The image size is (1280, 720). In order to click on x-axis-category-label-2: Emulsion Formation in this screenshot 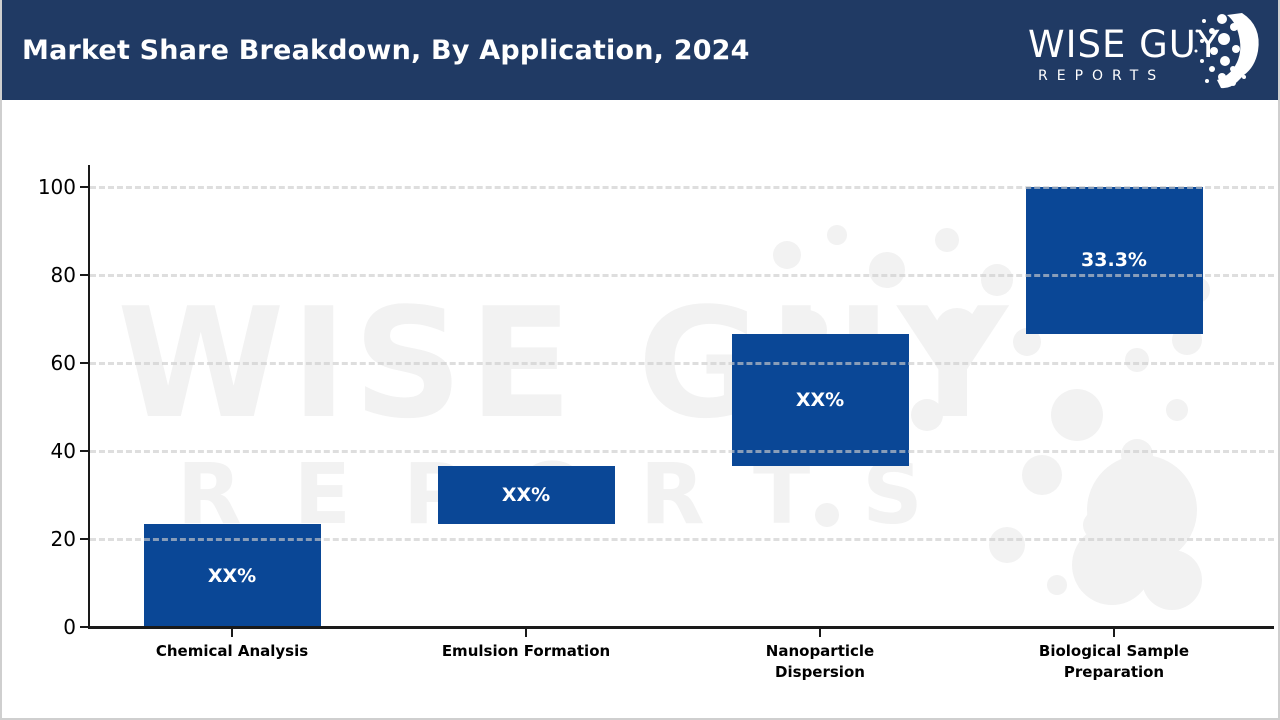, I will do `click(526, 651)`.